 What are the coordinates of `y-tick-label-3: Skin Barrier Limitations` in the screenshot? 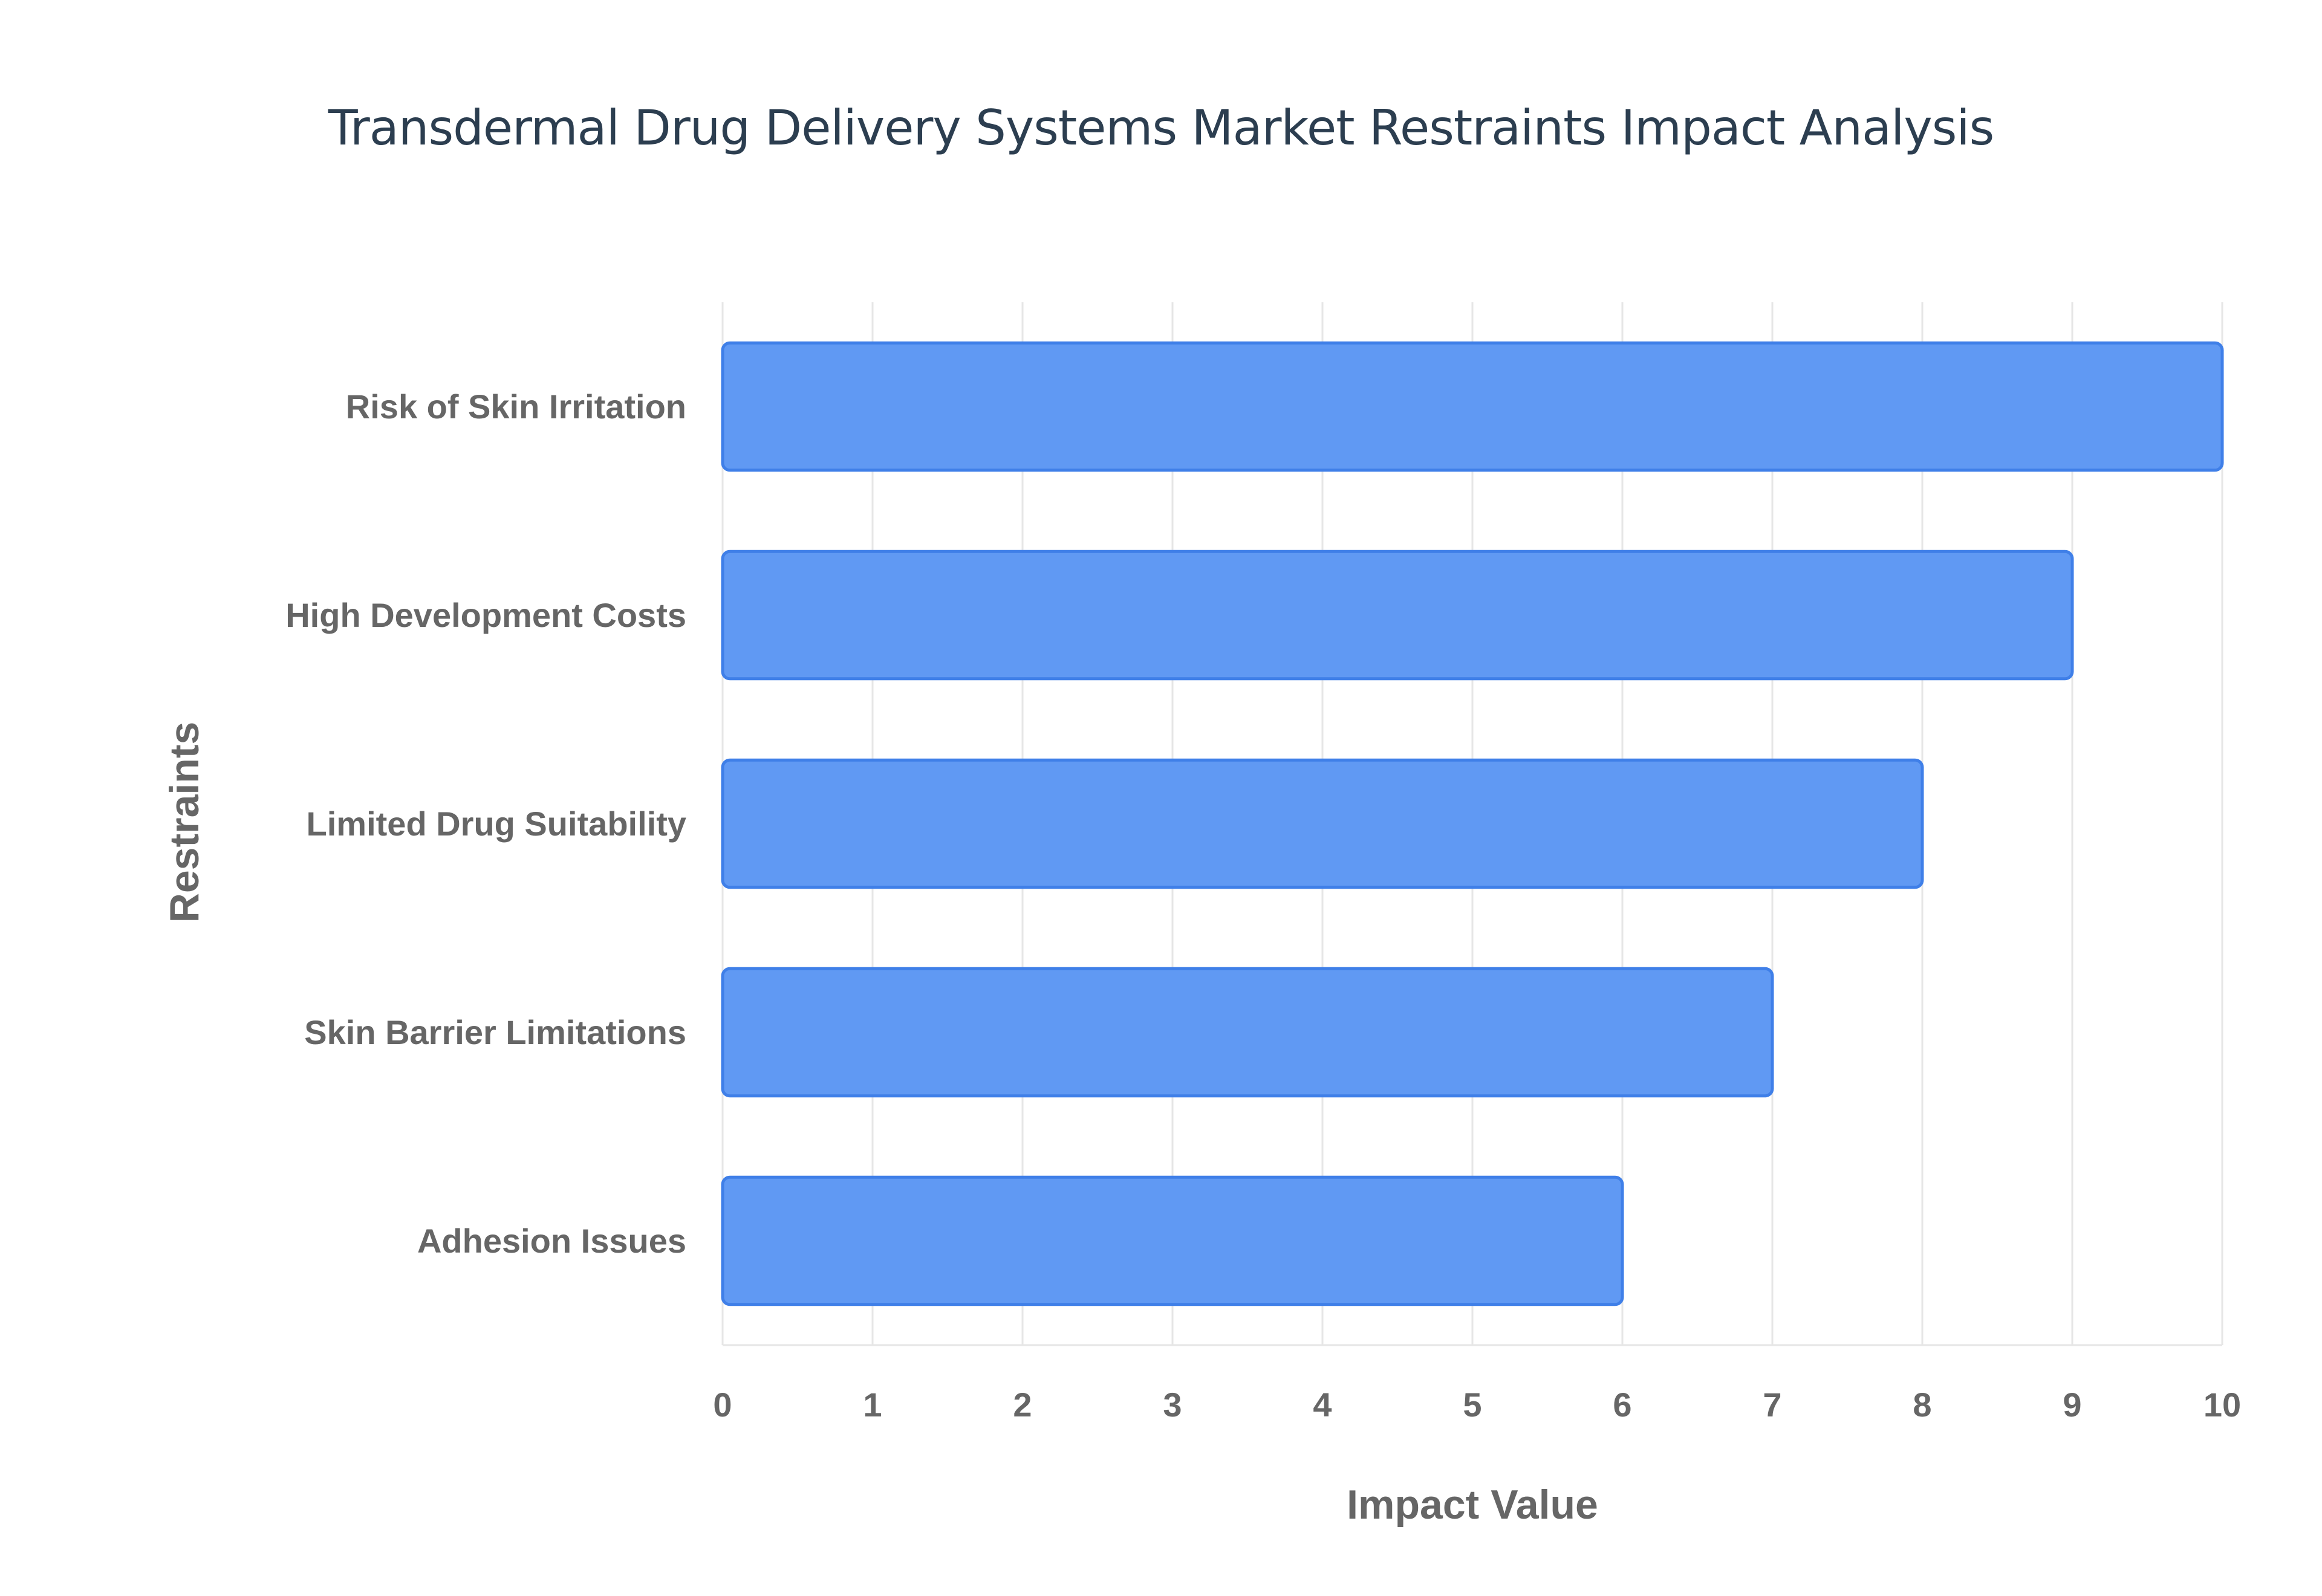 It's located at (495, 1032).